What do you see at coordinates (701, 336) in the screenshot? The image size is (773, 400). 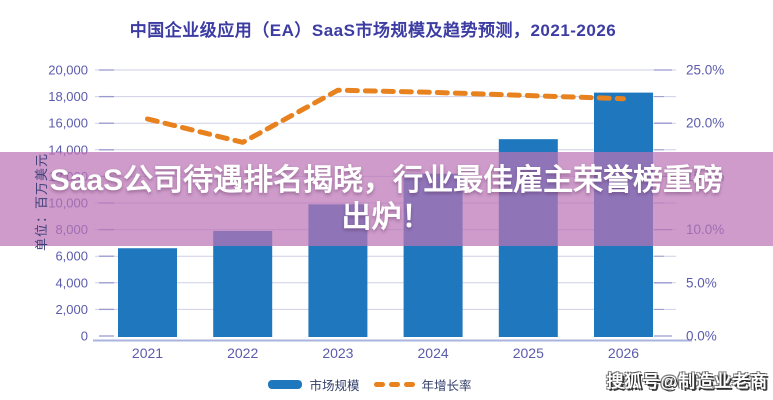 I see `right-axis-label: 0.0%` at bounding box center [701, 336].